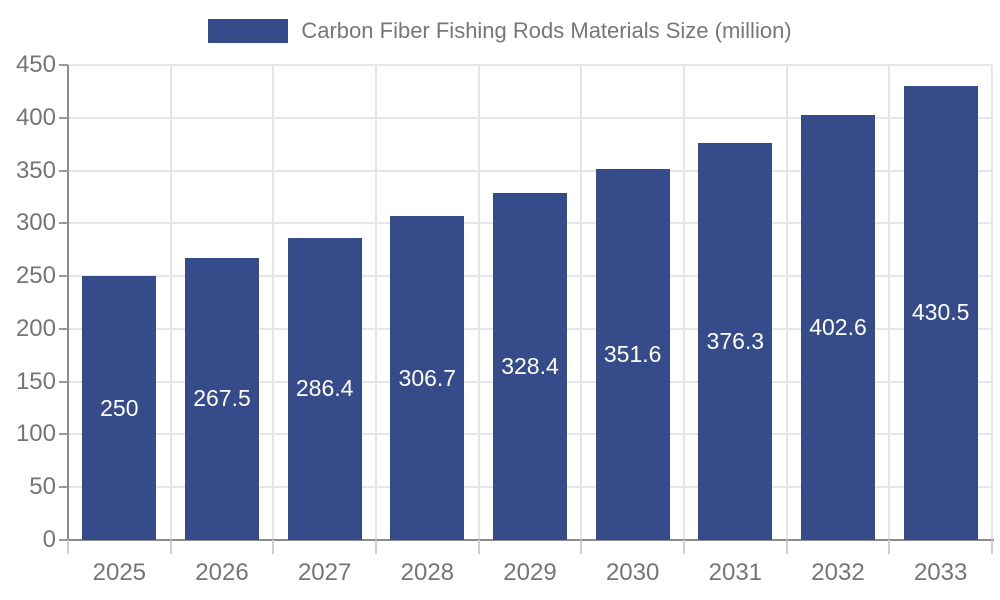  I want to click on bar-2029: 328.4, so click(530, 366).